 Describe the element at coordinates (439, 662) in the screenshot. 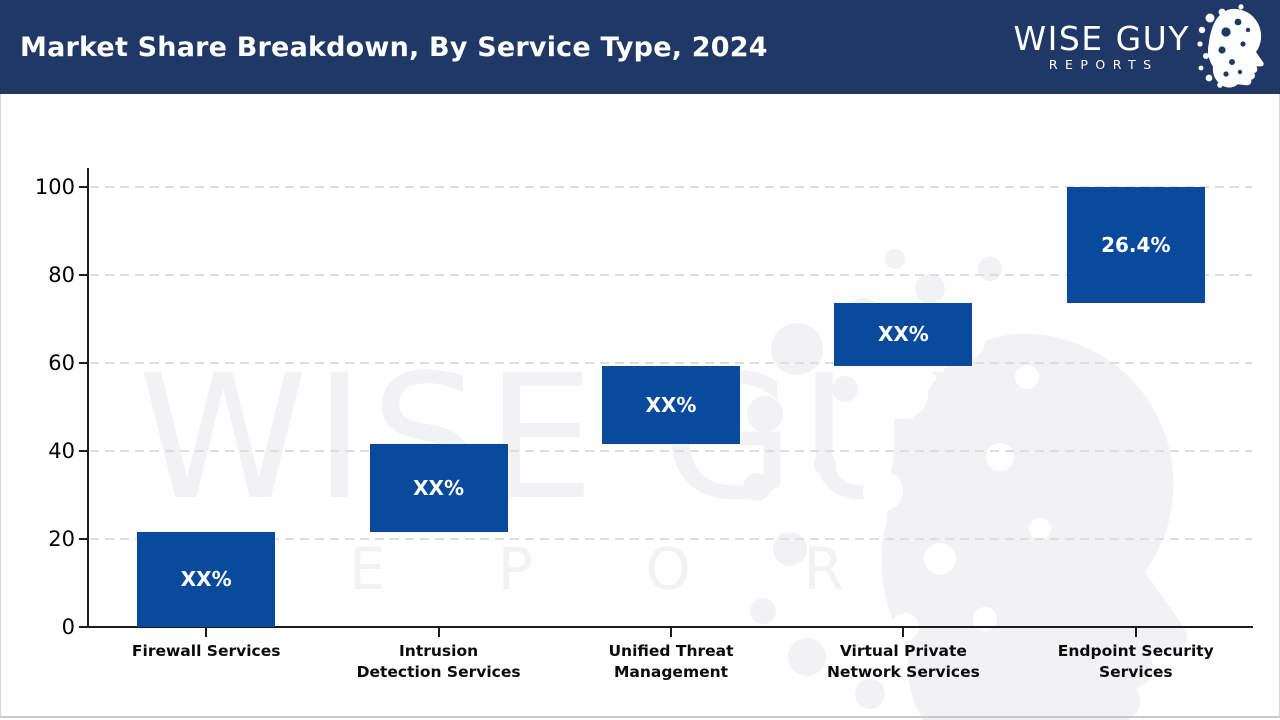

I see `category-label: Intrusion Detection Services` at that location.